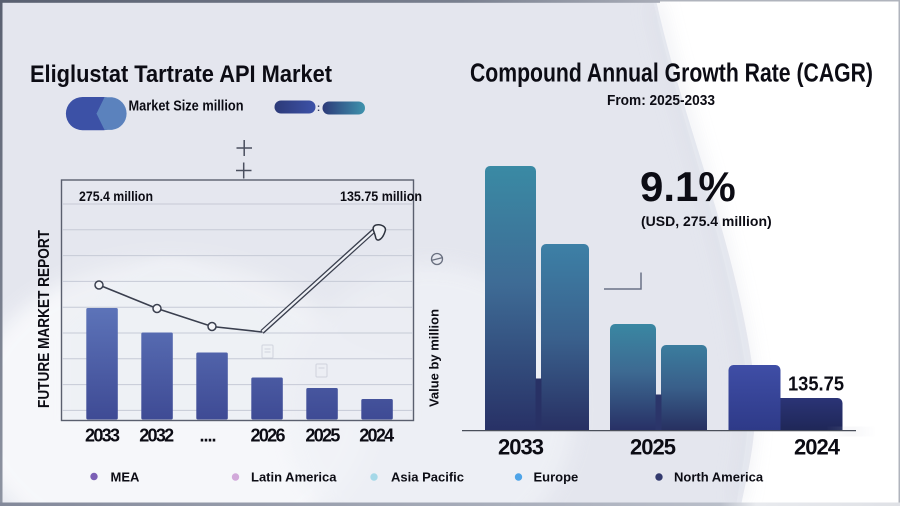  I want to click on svg-text: Value by million, so click(435, 358).